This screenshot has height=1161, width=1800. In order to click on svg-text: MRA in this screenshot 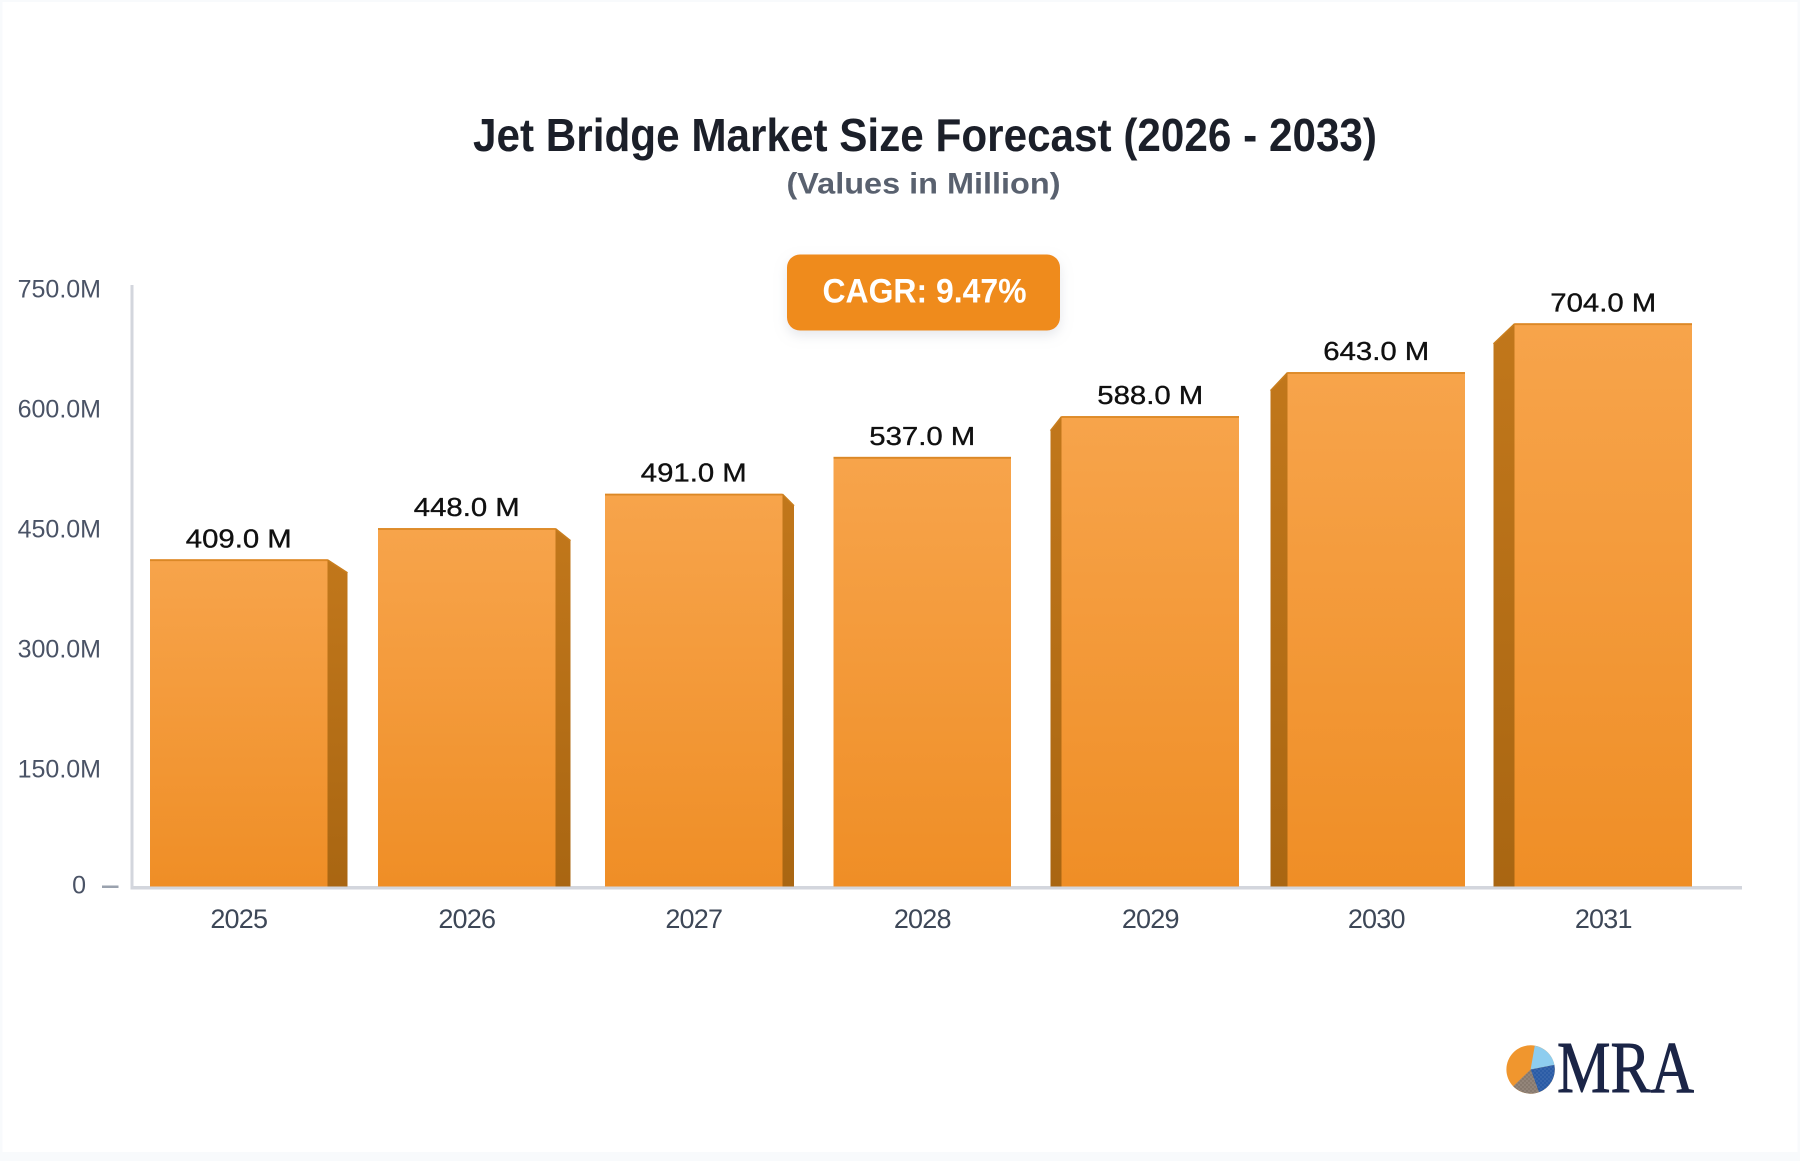, I will do `click(1625, 1067)`.